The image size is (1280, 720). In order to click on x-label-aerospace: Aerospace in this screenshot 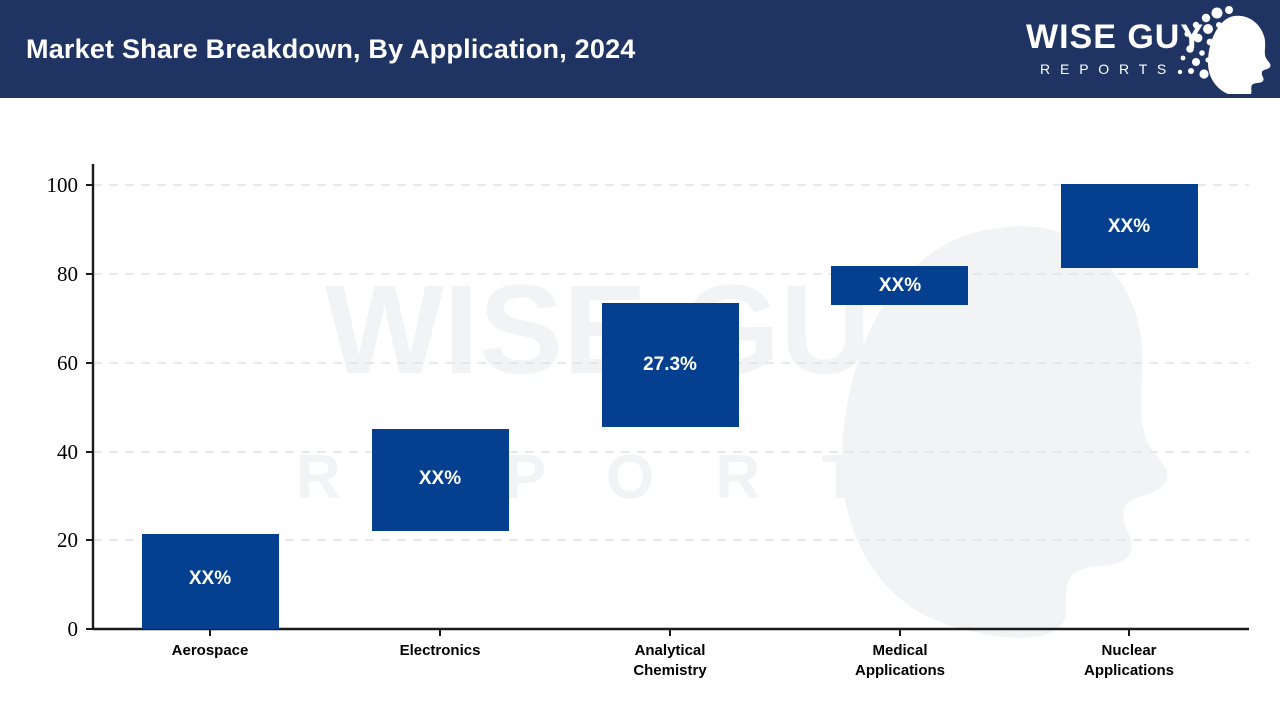, I will do `click(210, 650)`.